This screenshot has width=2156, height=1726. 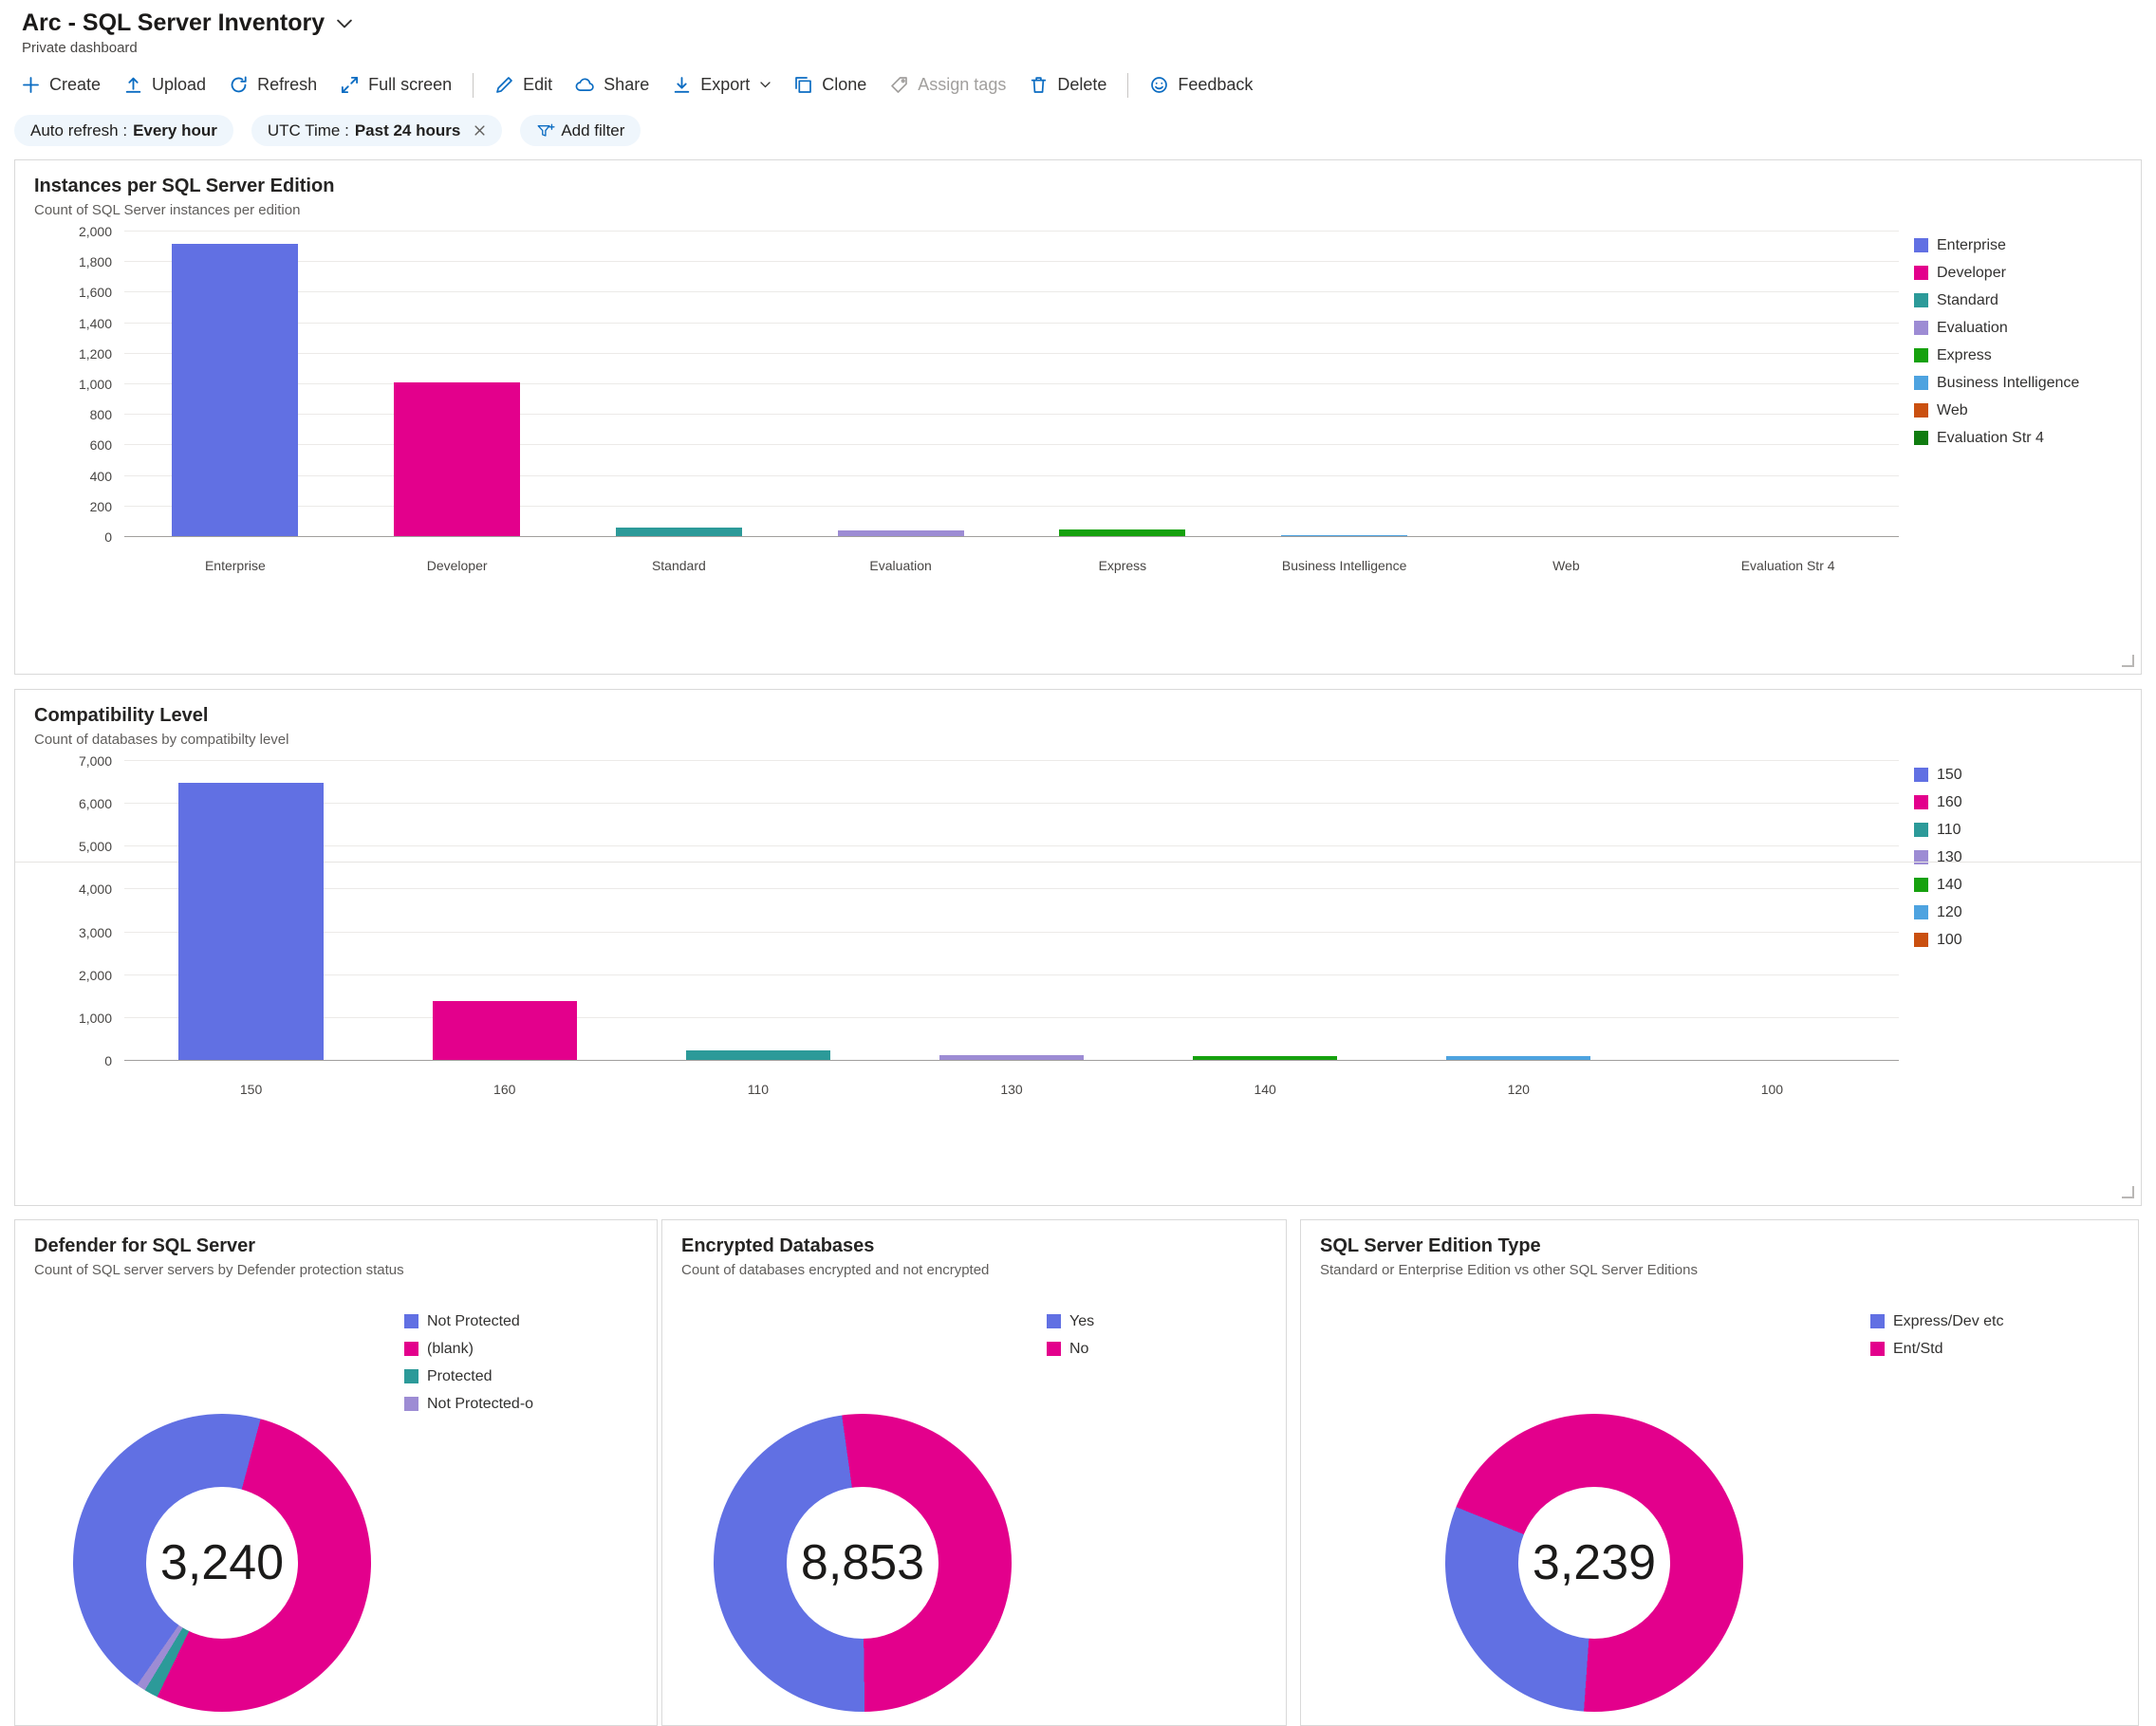 What do you see at coordinates (1918, 1348) in the screenshot?
I see `legend-label: Ent/Std` at bounding box center [1918, 1348].